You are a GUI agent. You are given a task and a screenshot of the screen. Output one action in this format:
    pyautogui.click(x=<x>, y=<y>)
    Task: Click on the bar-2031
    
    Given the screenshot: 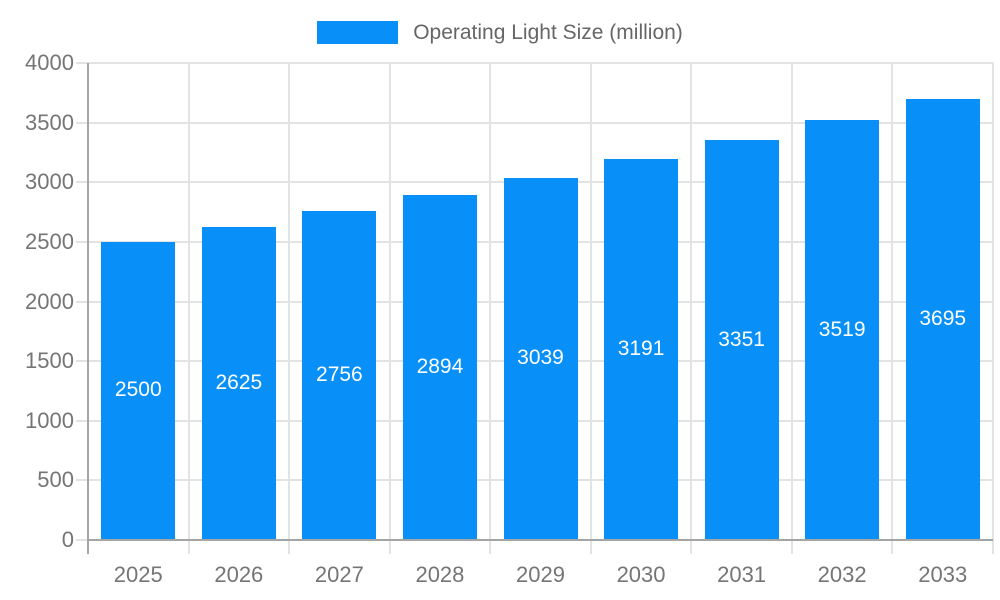 What is the action you would take?
    pyautogui.click(x=741, y=339)
    